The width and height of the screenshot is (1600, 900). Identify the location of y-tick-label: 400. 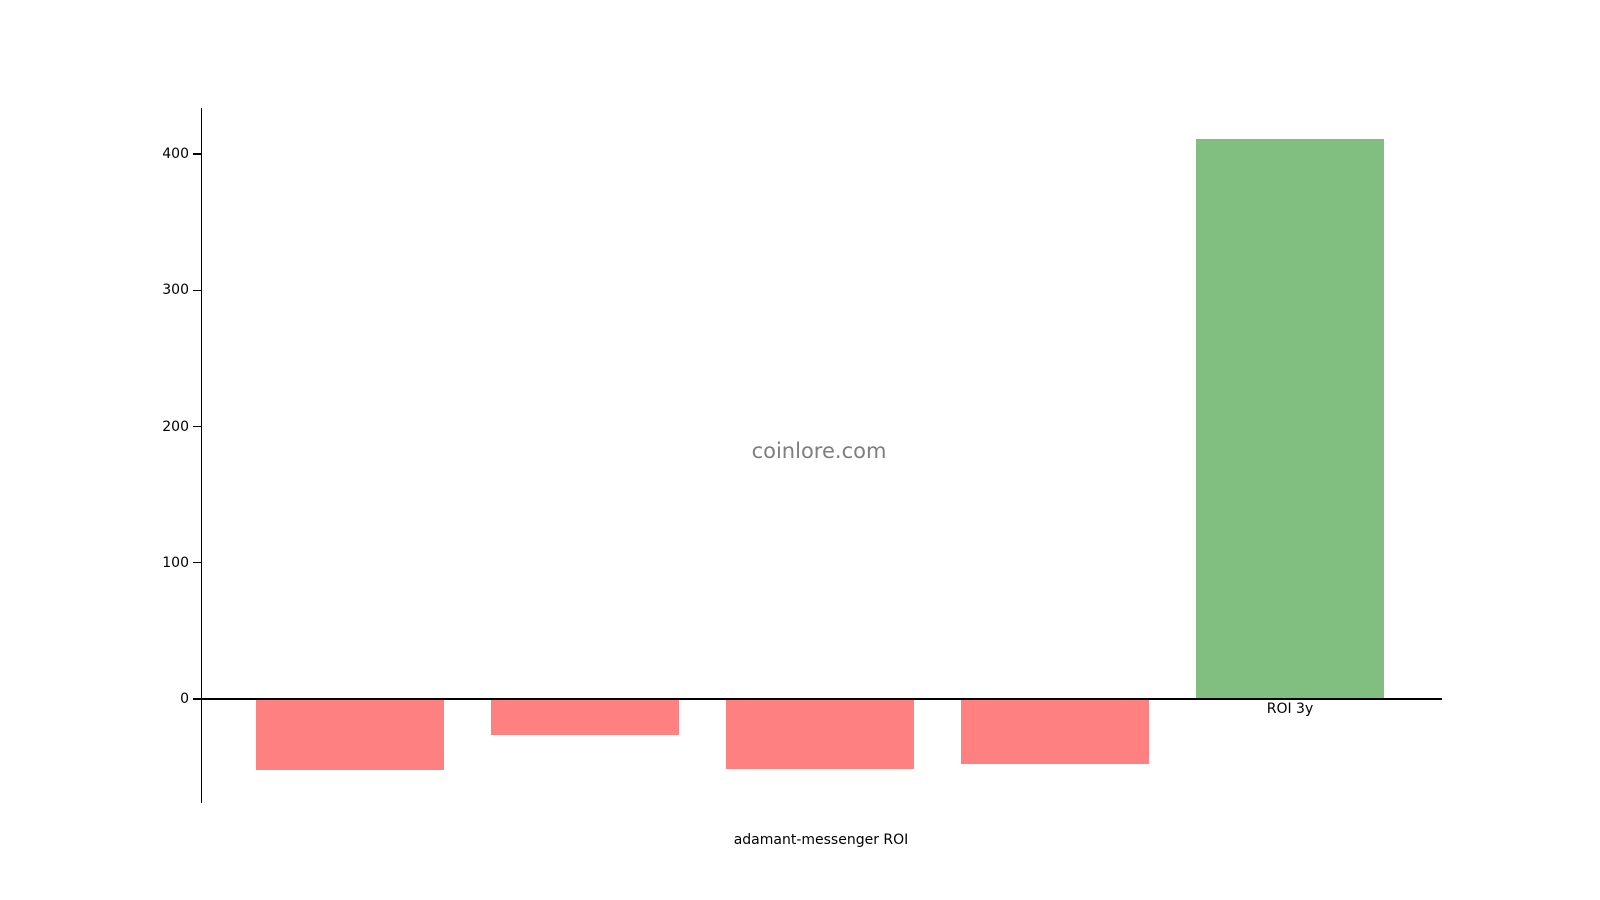
(175, 154).